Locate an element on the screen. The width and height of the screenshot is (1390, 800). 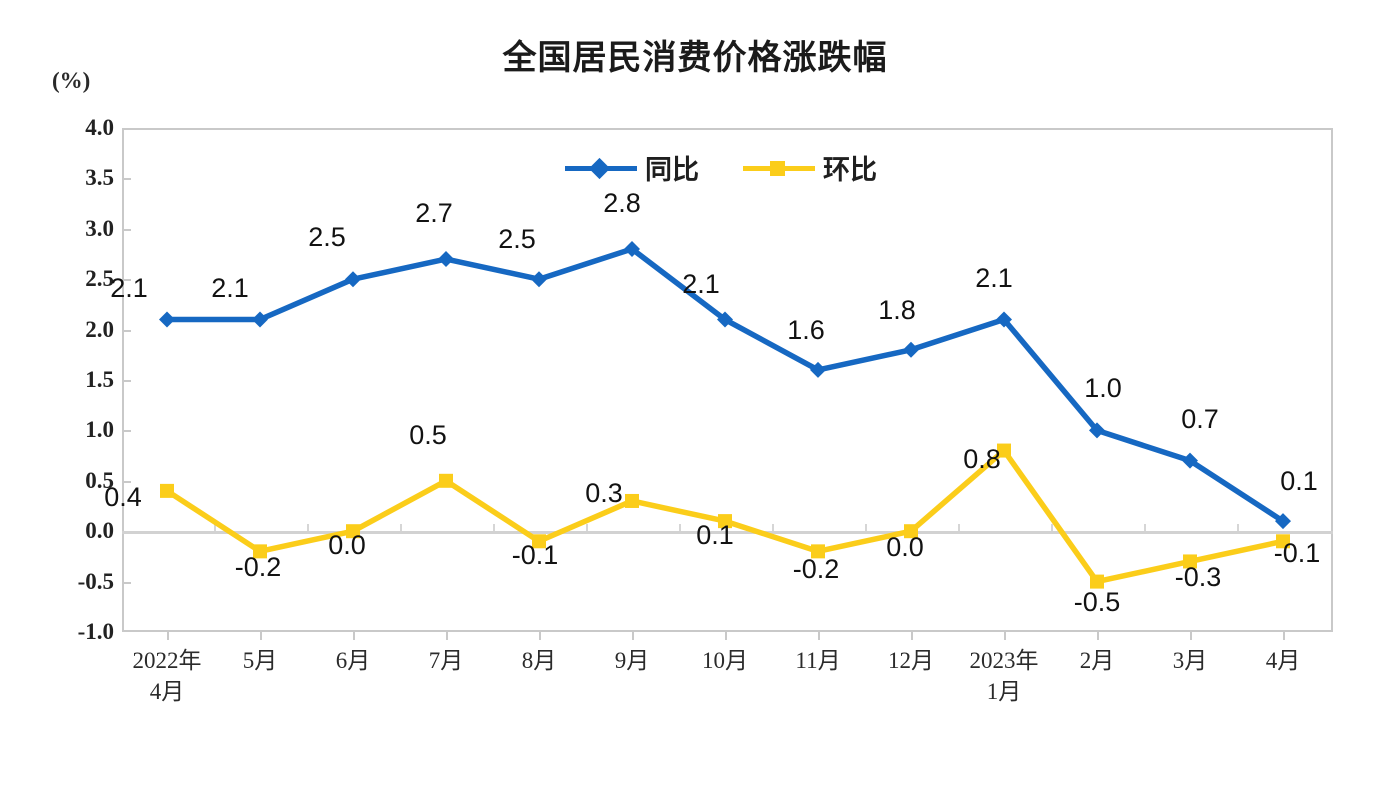
x-axis-tick-label: 5月 is located at coordinates (260, 660).